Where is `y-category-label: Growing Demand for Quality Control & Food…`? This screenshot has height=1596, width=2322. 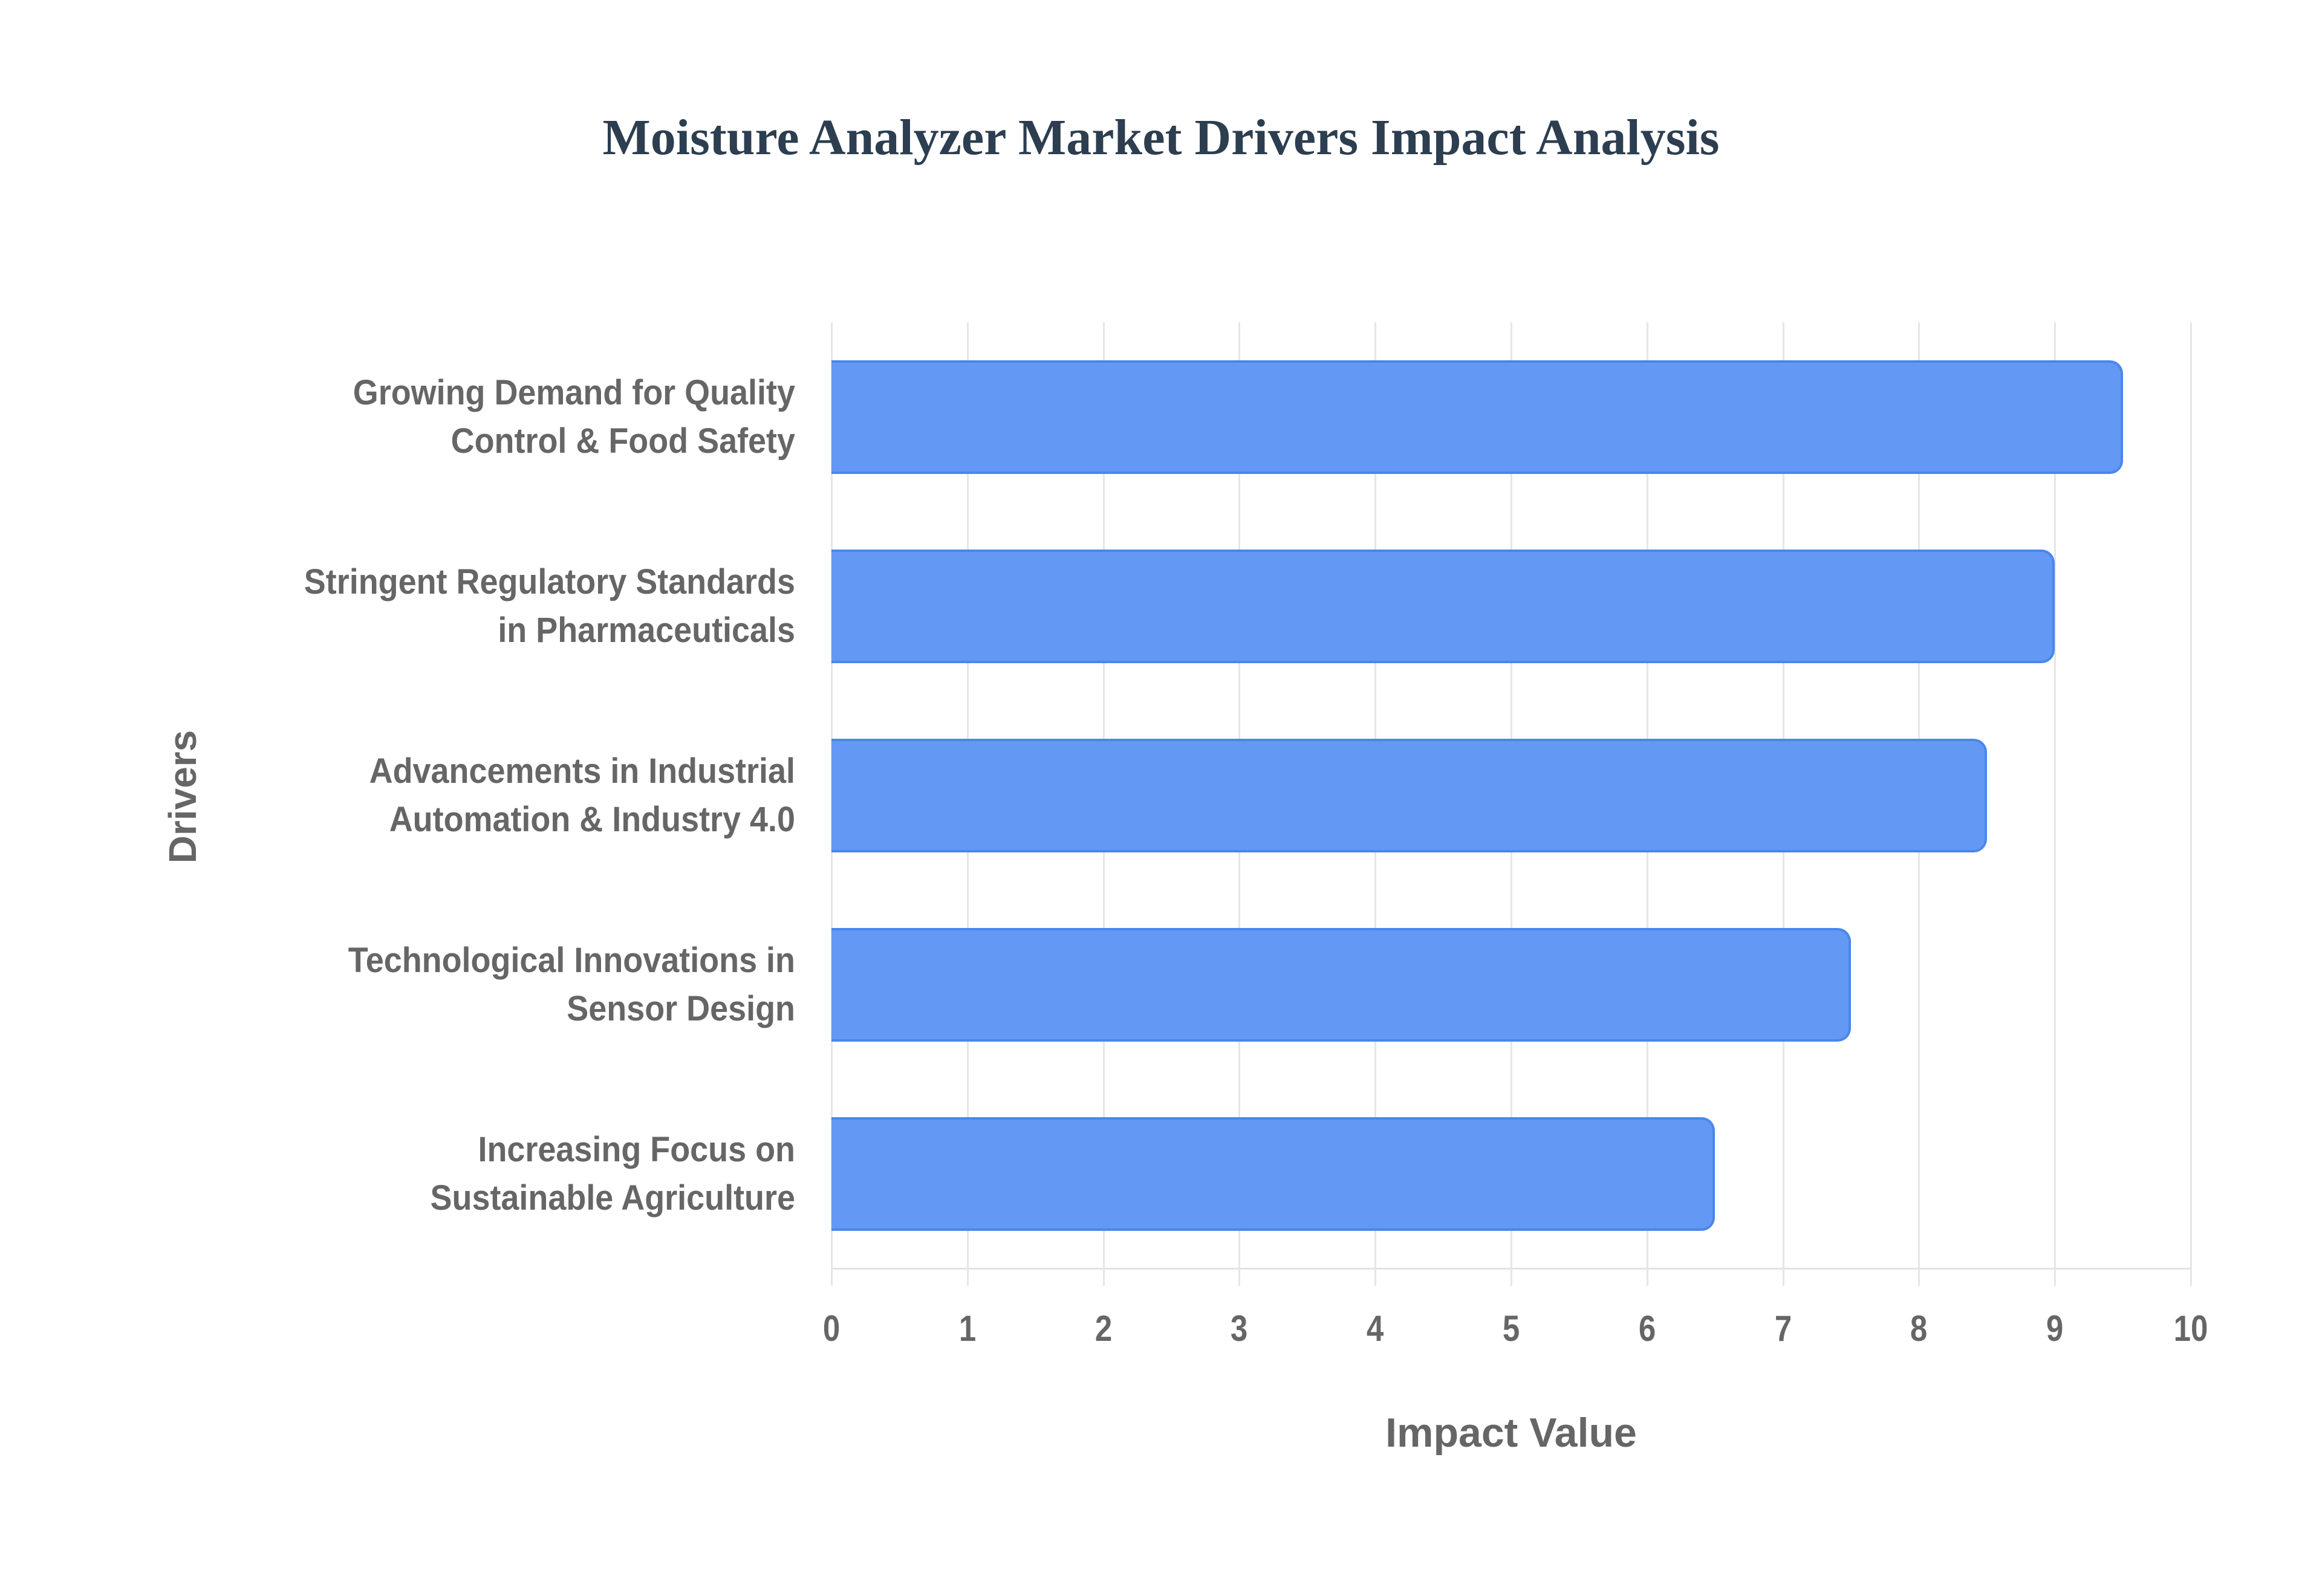 y-category-label: Growing Demand for Quality Control & Food… is located at coordinates (514, 417).